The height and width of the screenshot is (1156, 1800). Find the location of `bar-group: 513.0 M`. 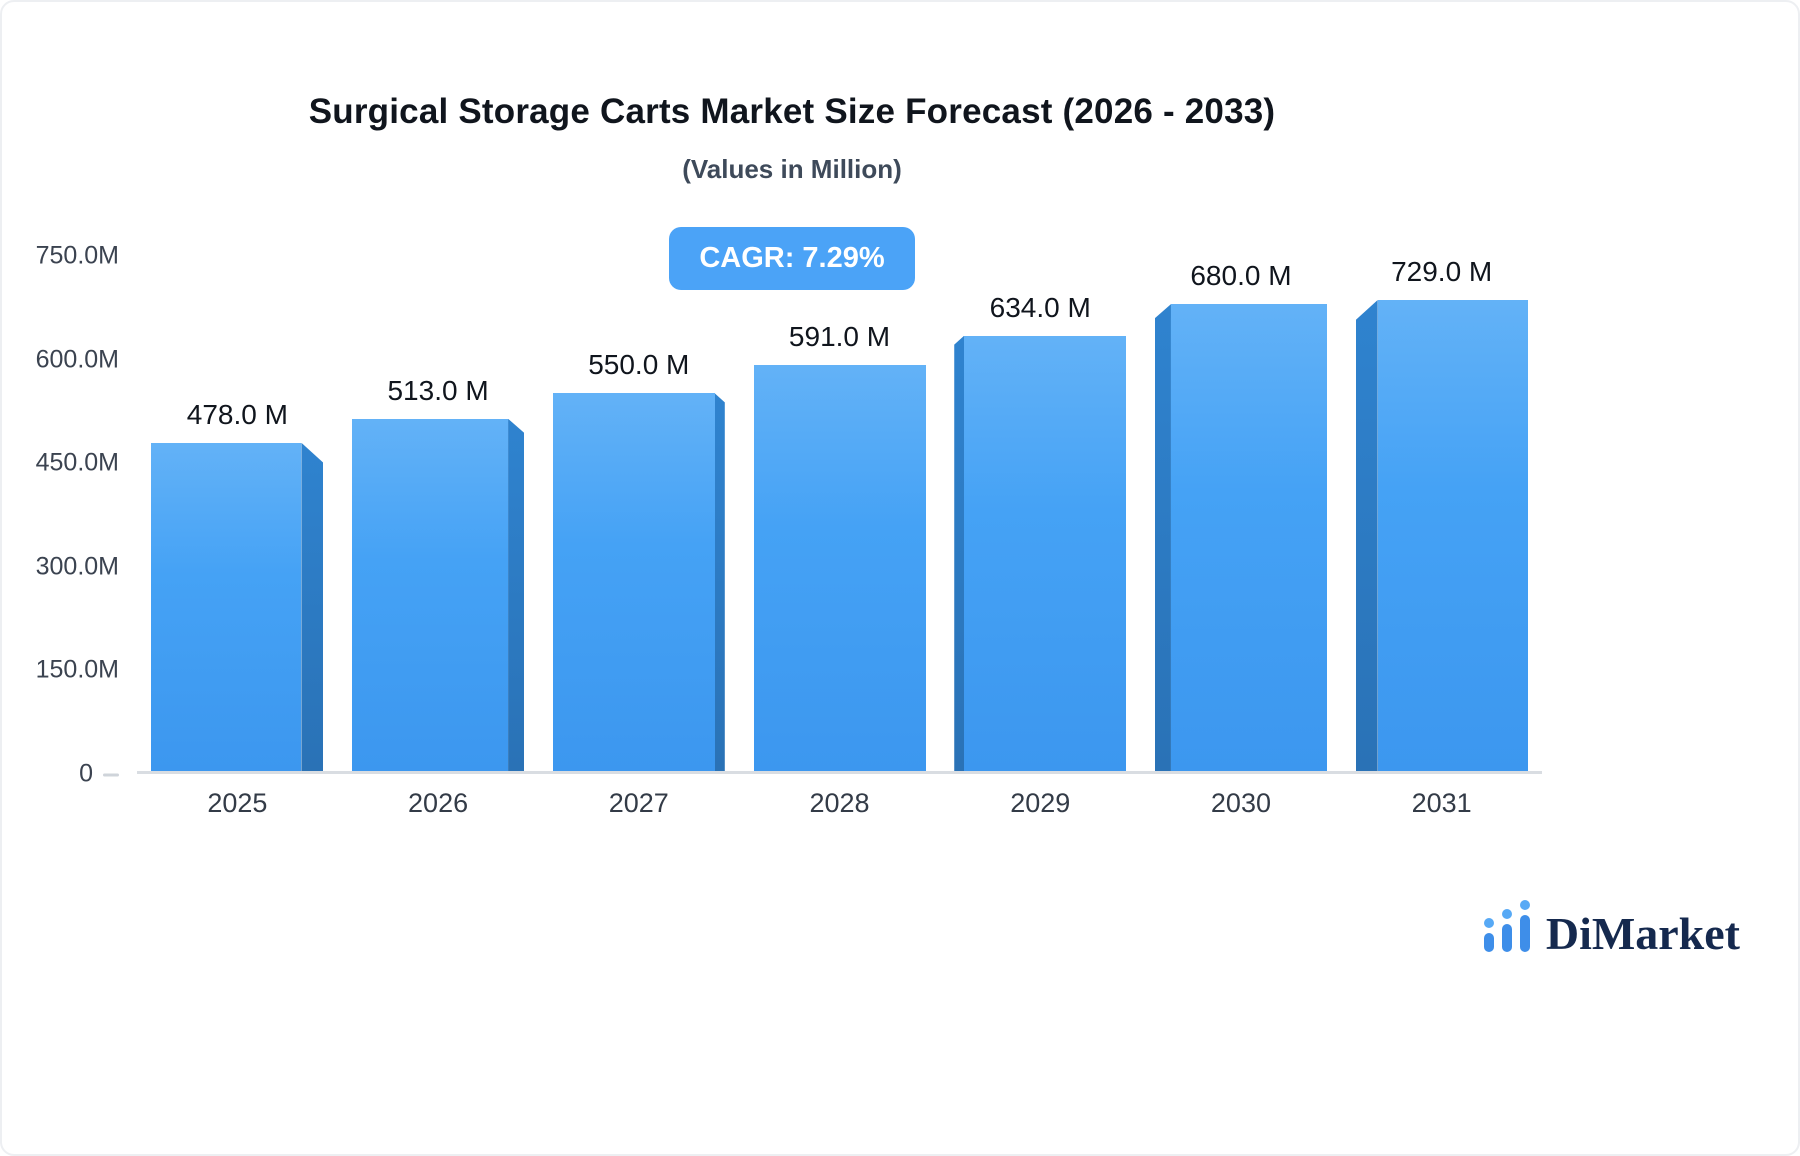

bar-group: 513.0 M is located at coordinates (438, 513).